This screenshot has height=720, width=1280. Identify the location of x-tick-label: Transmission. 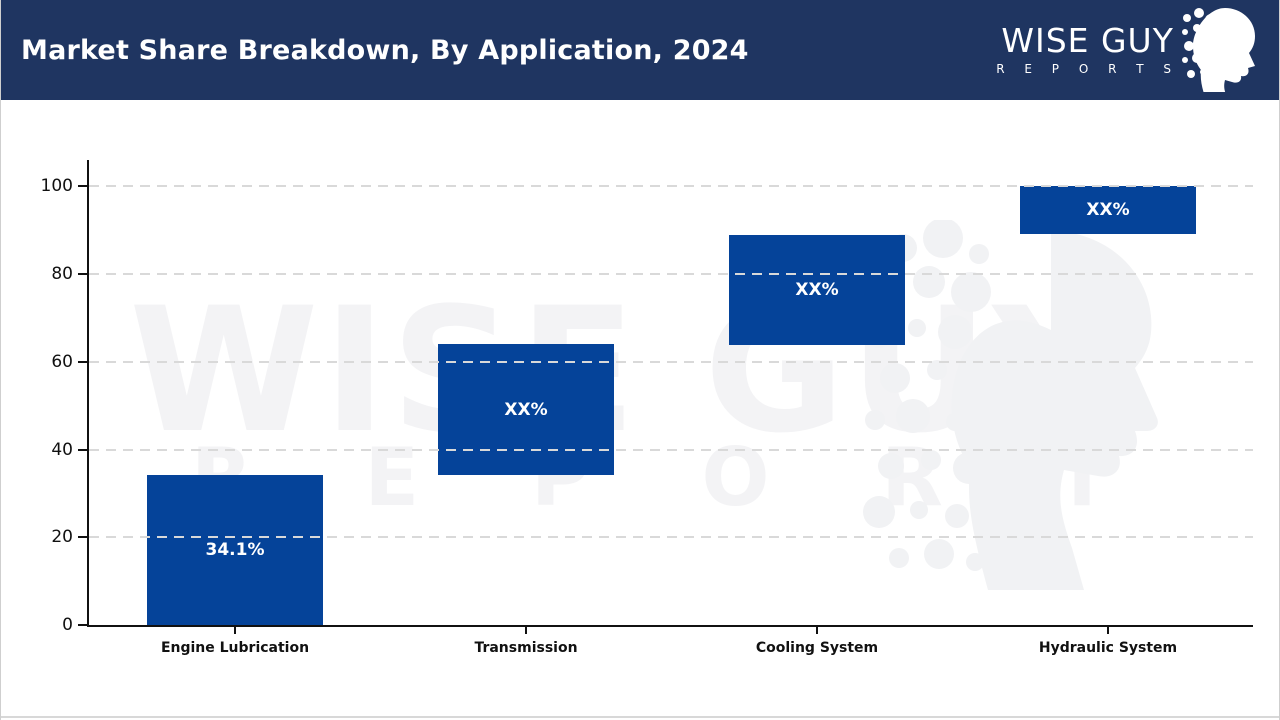
(526, 648).